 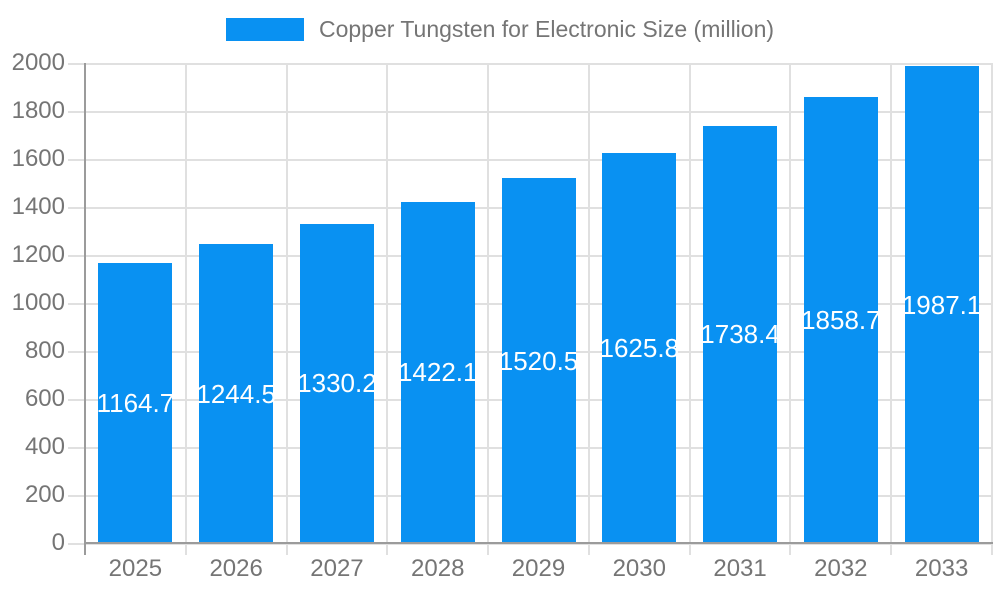 What do you see at coordinates (38, 158) in the screenshot?
I see `y-axis-label: 1600` at bounding box center [38, 158].